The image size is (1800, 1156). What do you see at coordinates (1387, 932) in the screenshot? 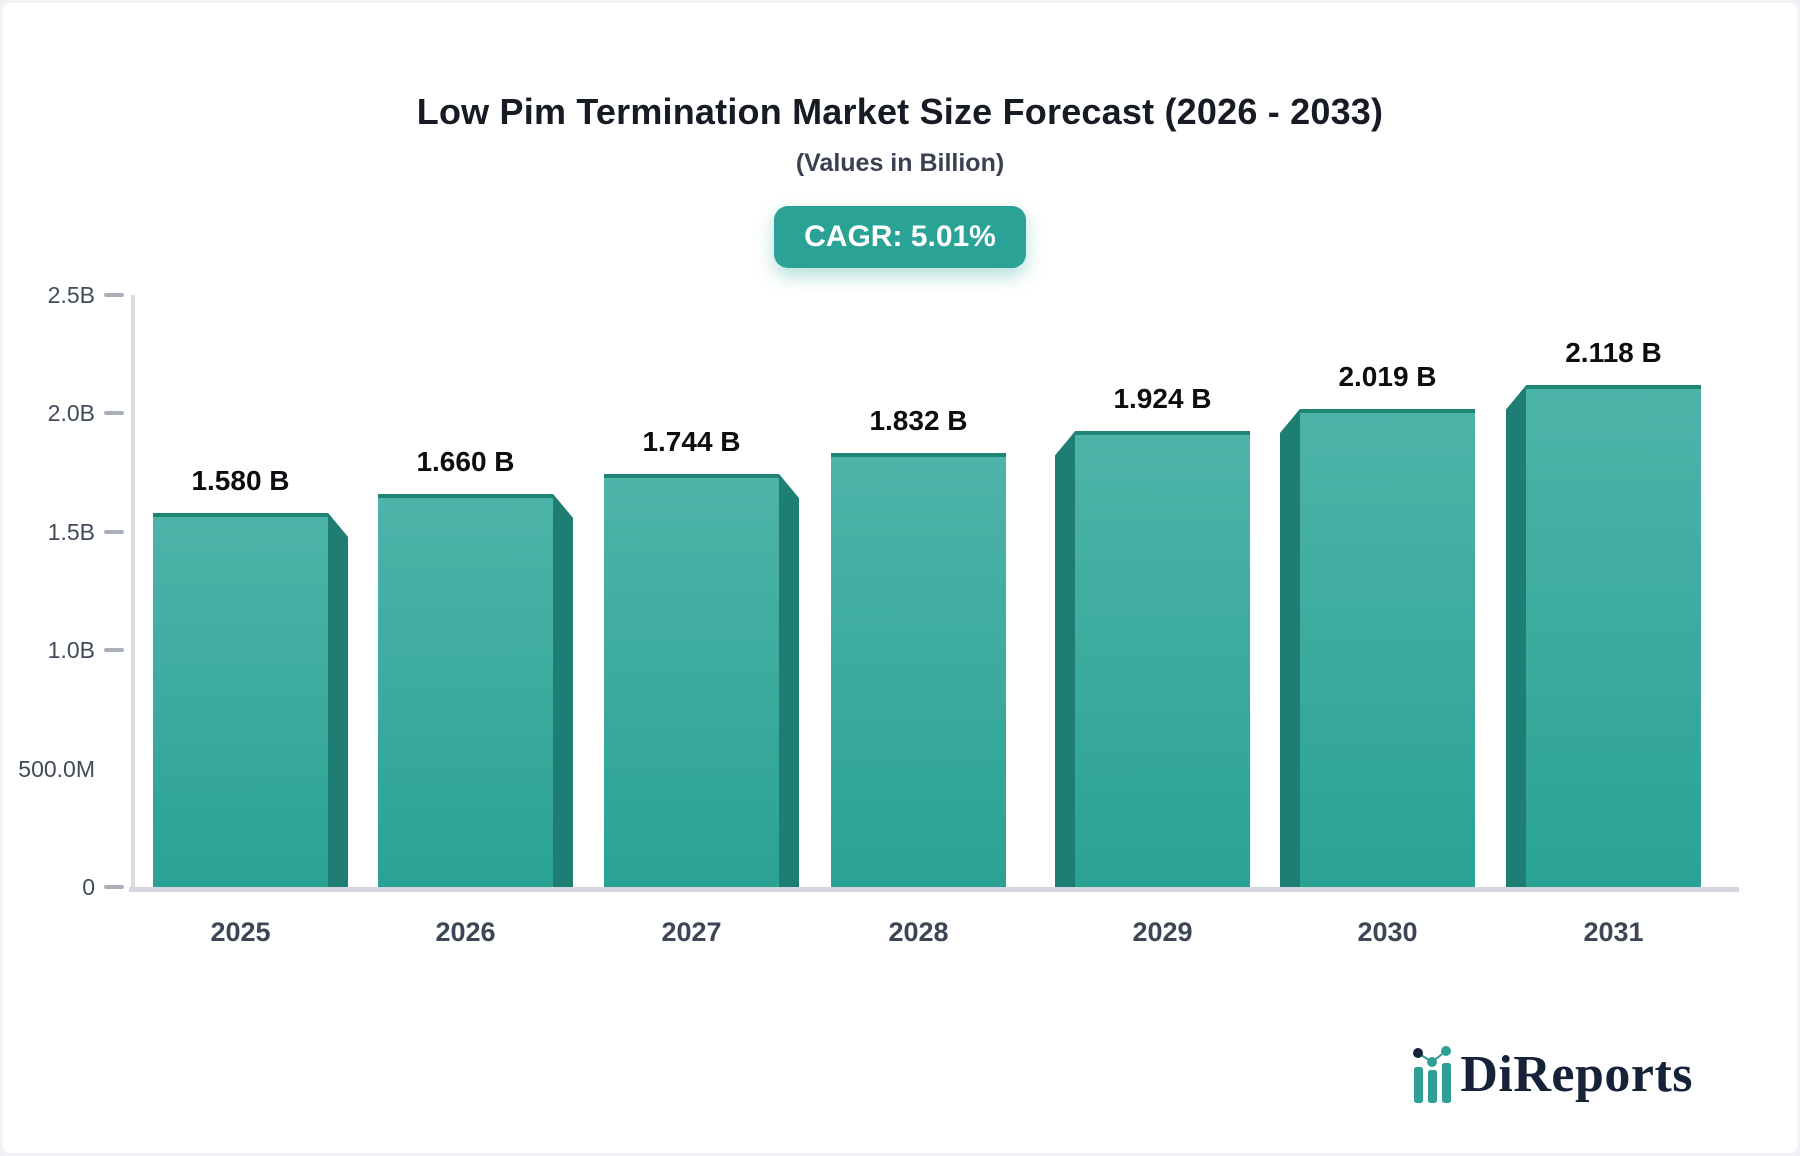
I see `x-axis-label-2030: 2030` at bounding box center [1387, 932].